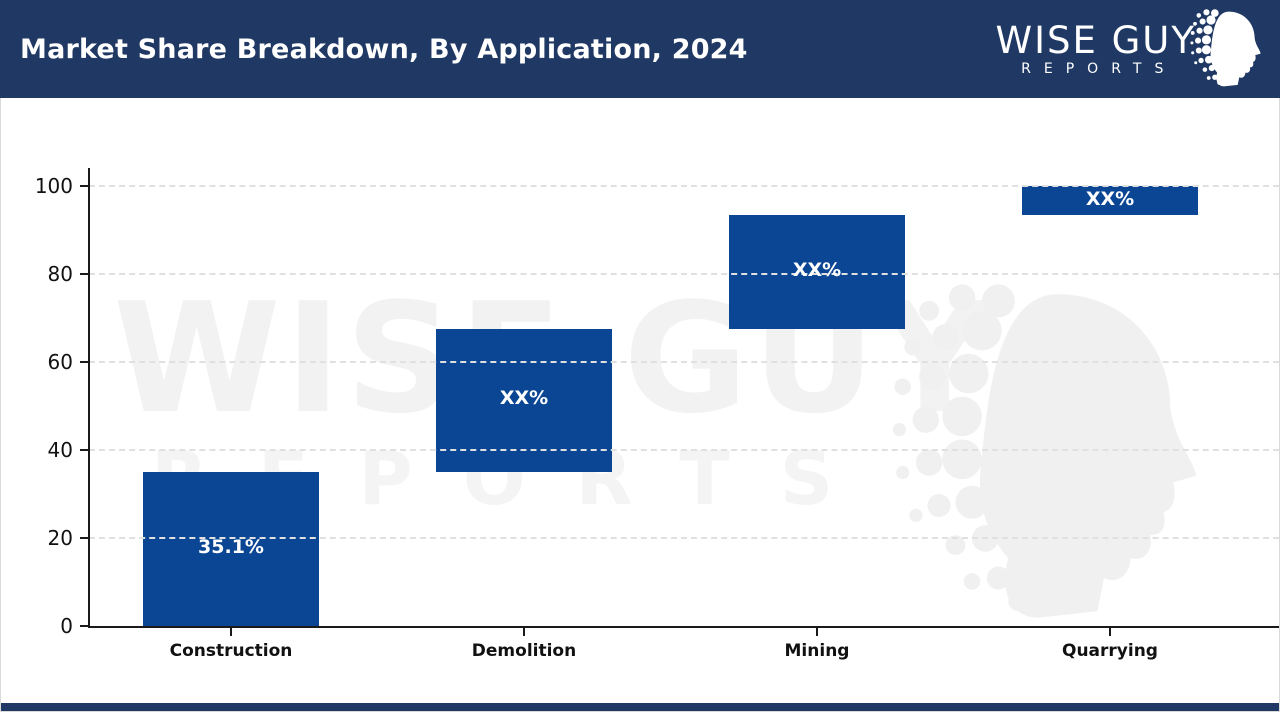 This screenshot has width=1280, height=720. What do you see at coordinates (231, 651) in the screenshot?
I see `x-axis-label-construction: Construction` at bounding box center [231, 651].